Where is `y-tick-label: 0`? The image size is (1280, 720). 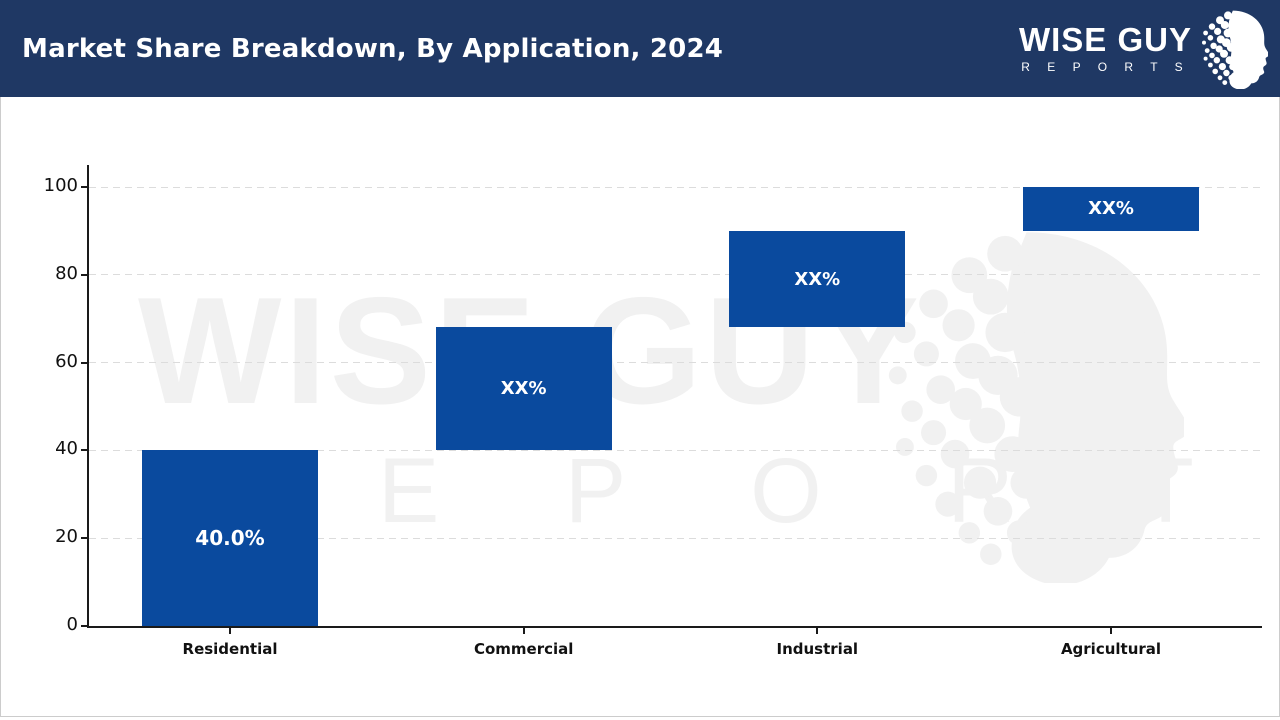 y-tick-label: 0 is located at coordinates (72, 624).